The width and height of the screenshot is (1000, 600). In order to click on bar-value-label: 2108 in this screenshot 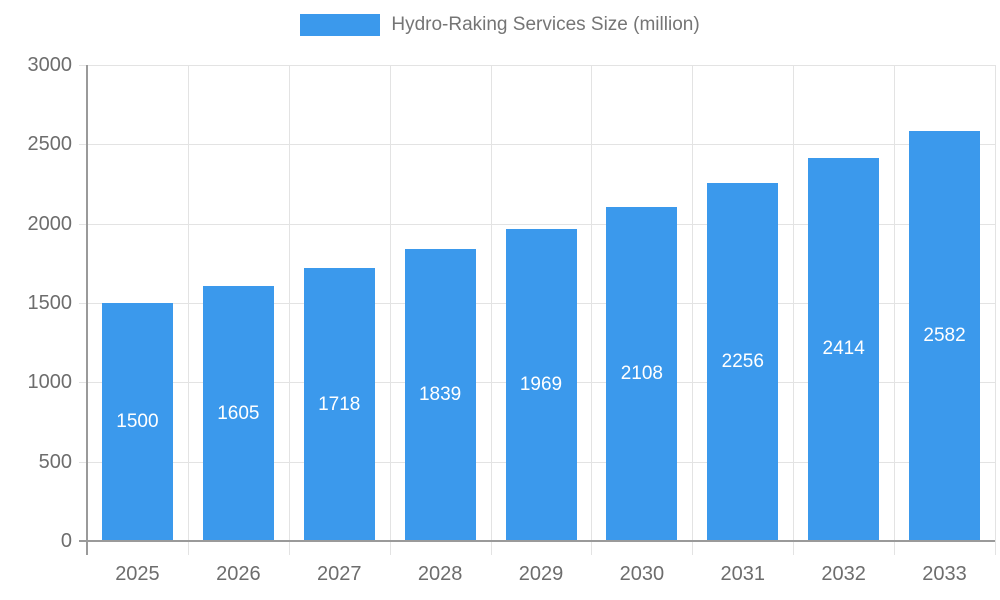, I will do `click(642, 373)`.